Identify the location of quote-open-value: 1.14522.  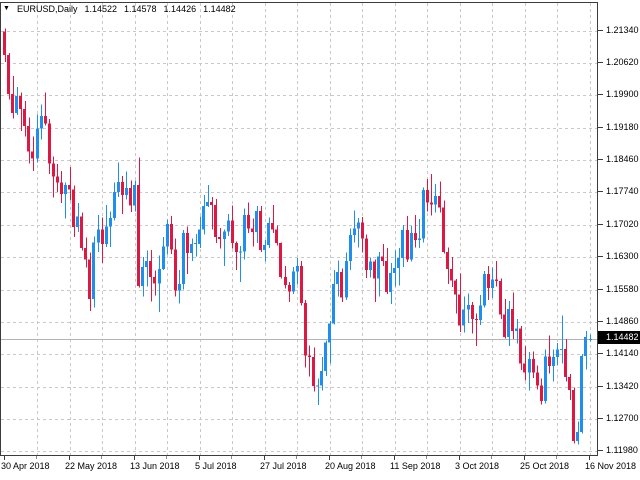
(100, 9).